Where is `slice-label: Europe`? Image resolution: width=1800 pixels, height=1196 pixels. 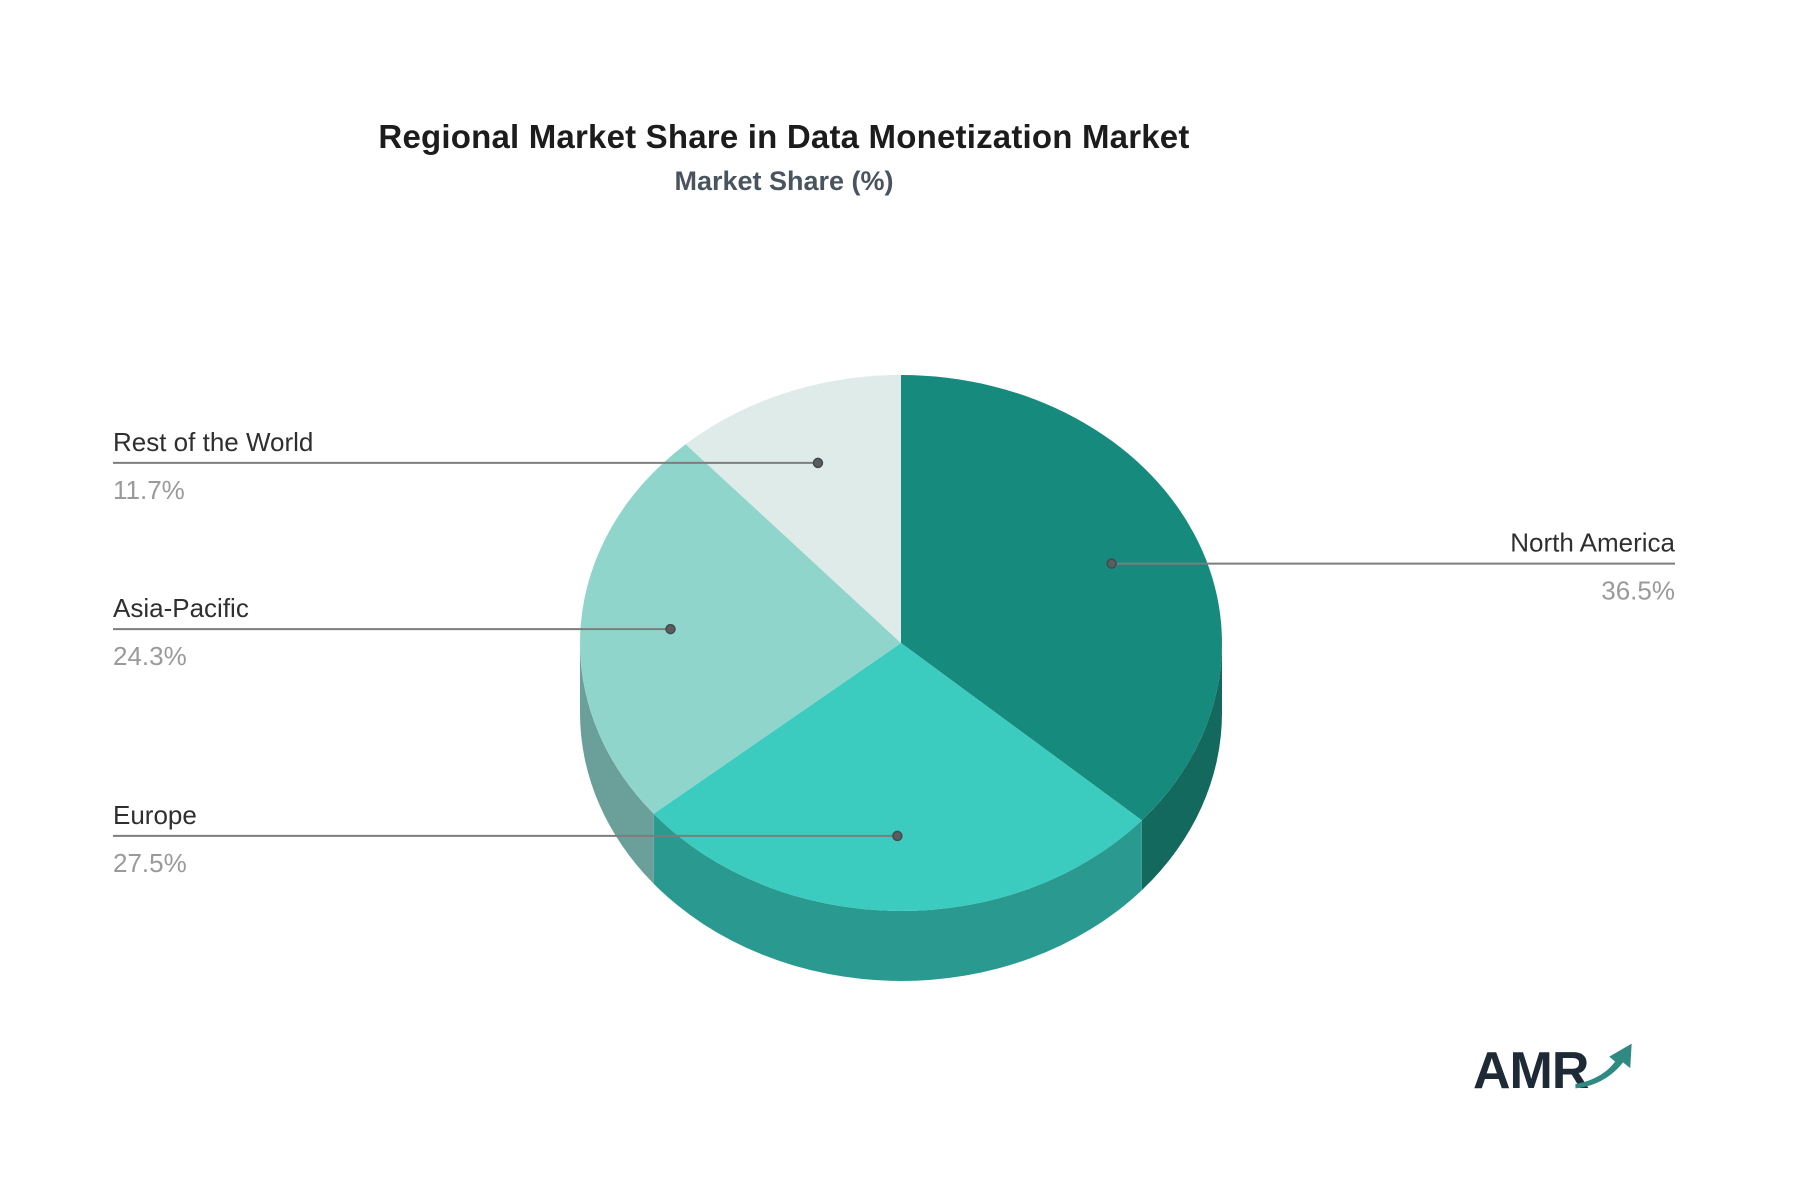 slice-label: Europe is located at coordinates (155, 815).